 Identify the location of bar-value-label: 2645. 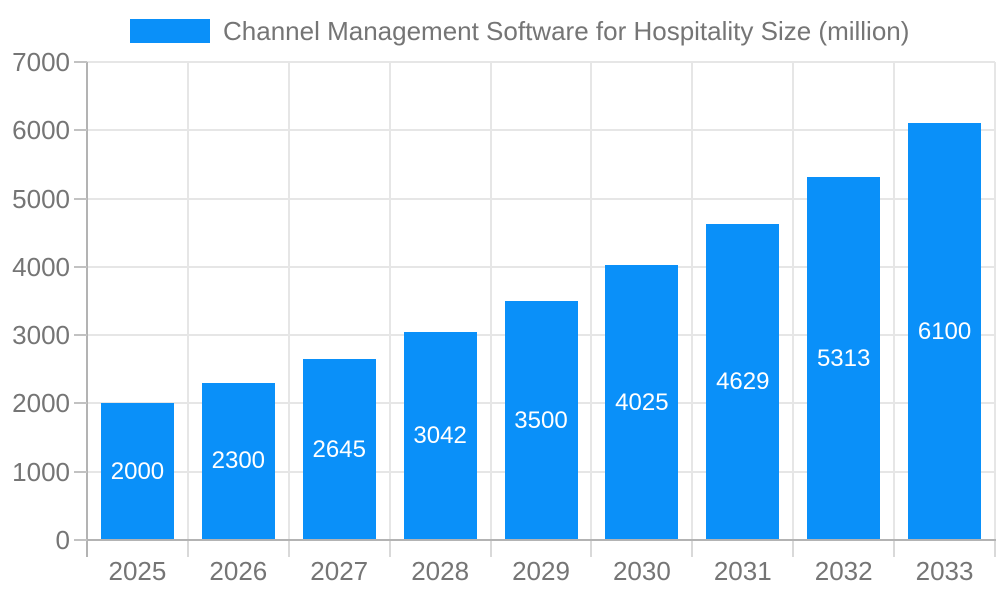
(339, 449).